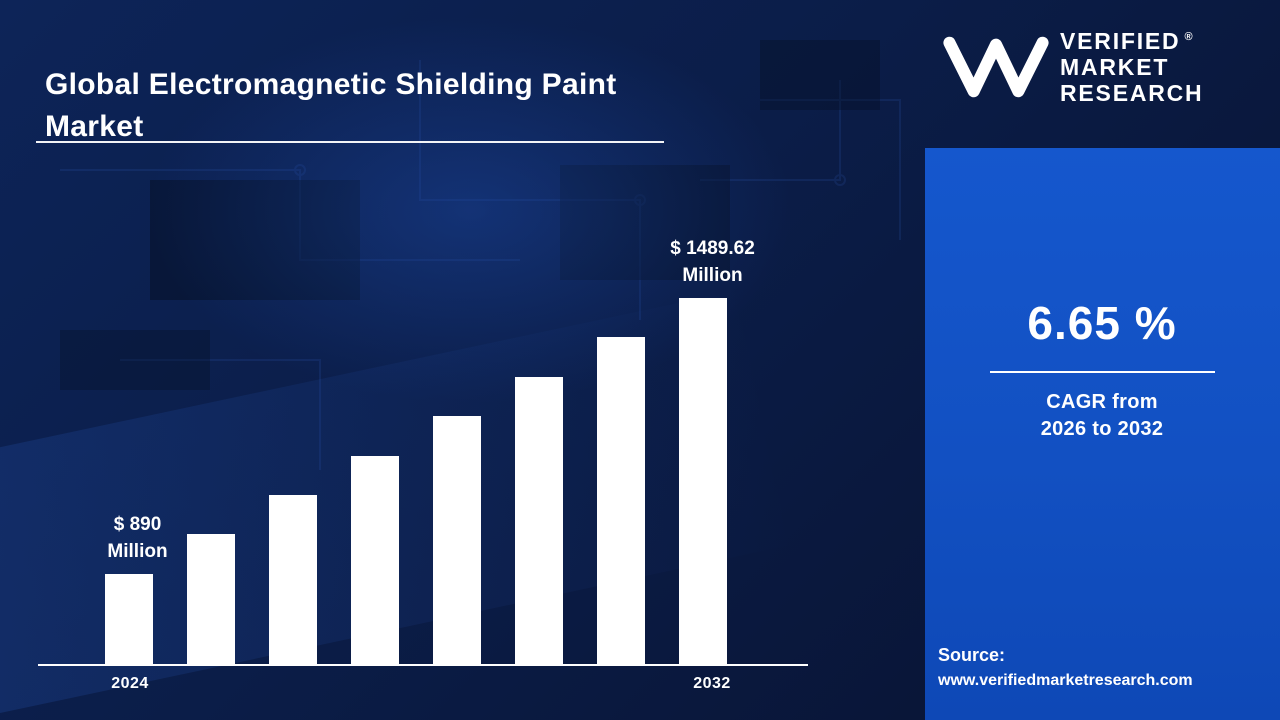  Describe the element at coordinates (129, 619) in the screenshot. I see `bar-2024` at that location.